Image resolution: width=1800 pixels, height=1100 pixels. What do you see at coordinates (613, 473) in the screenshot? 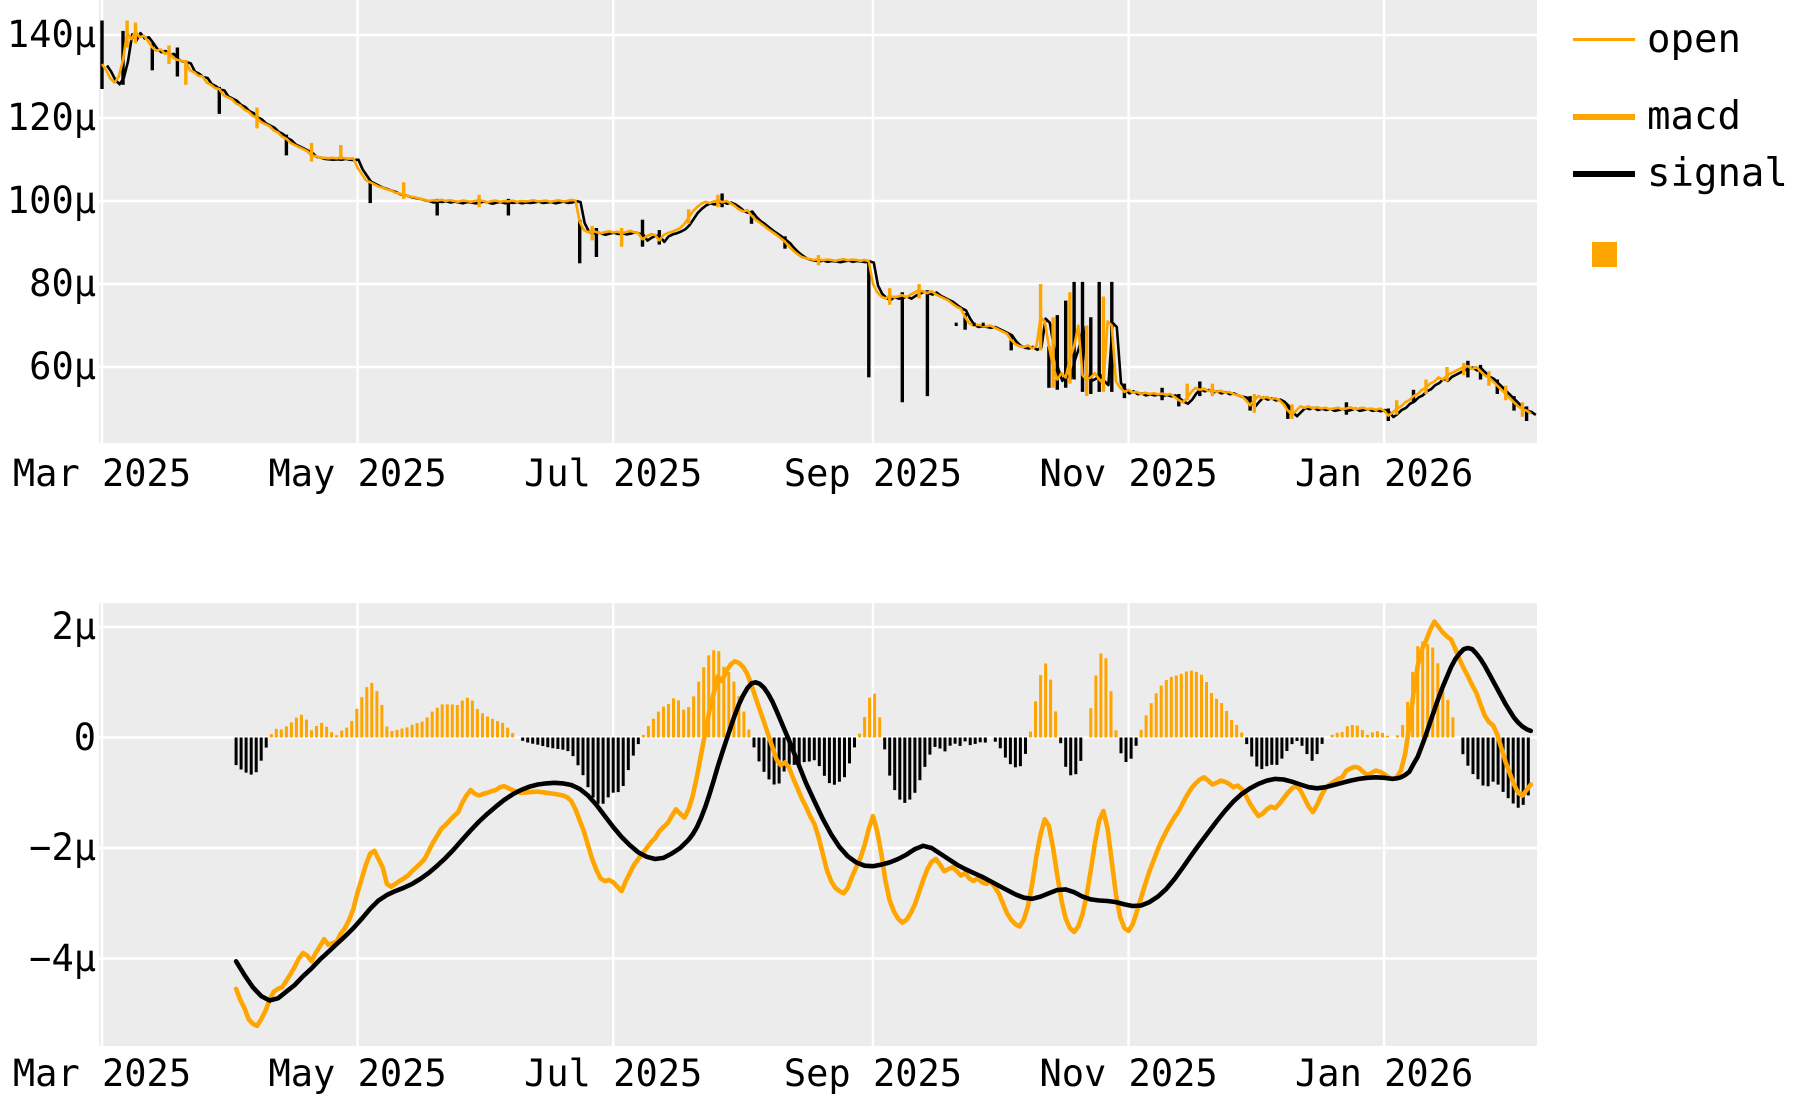
I see `price-x-tick-label: Jul 2025` at bounding box center [613, 473].